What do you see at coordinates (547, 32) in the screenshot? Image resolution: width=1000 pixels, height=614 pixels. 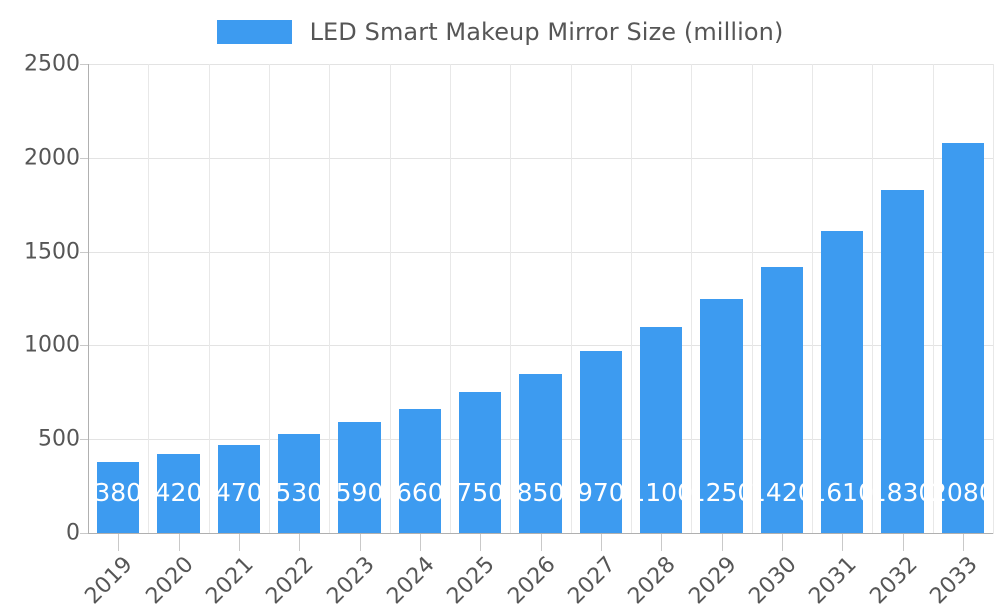 I see `legend-label: LED Smart Makeup Mirror Size (million)` at bounding box center [547, 32].